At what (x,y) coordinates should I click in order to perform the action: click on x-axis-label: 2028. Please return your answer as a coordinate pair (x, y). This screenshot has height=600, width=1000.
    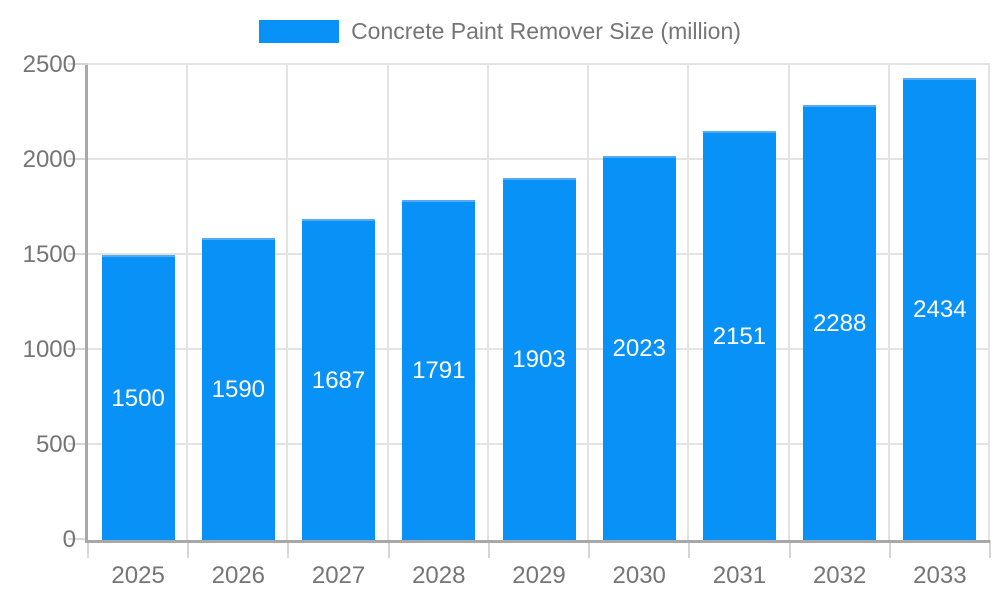
    Looking at the image, I should click on (439, 575).